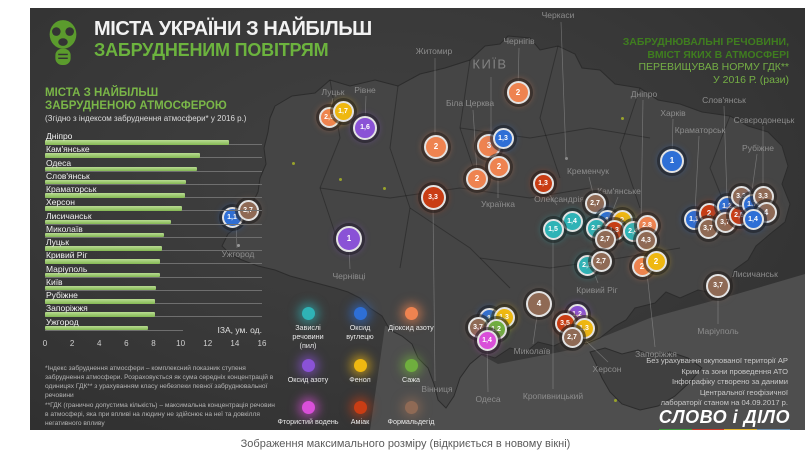  I want to click on legend-item-fa: Формальдегід, so click(411, 413).